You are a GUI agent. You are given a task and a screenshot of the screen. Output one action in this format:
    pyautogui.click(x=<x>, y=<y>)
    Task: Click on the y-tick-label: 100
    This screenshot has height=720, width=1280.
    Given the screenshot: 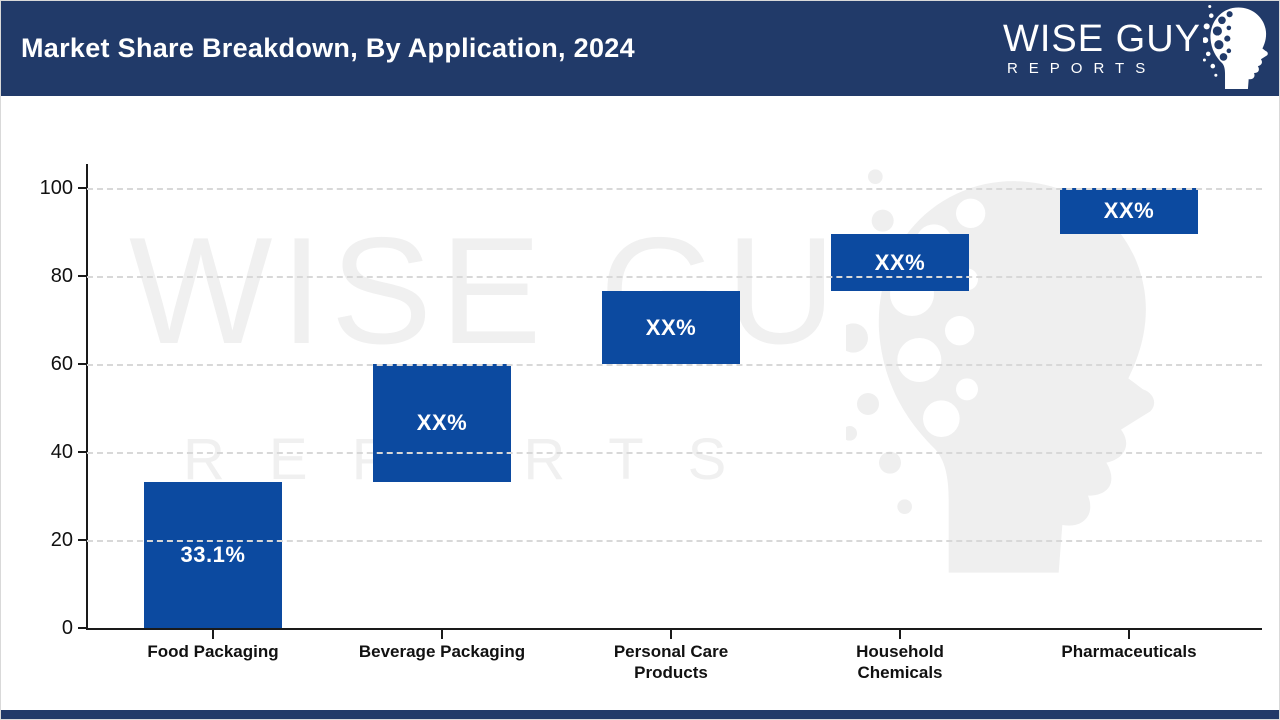 What is the action you would take?
    pyautogui.click(x=56, y=188)
    